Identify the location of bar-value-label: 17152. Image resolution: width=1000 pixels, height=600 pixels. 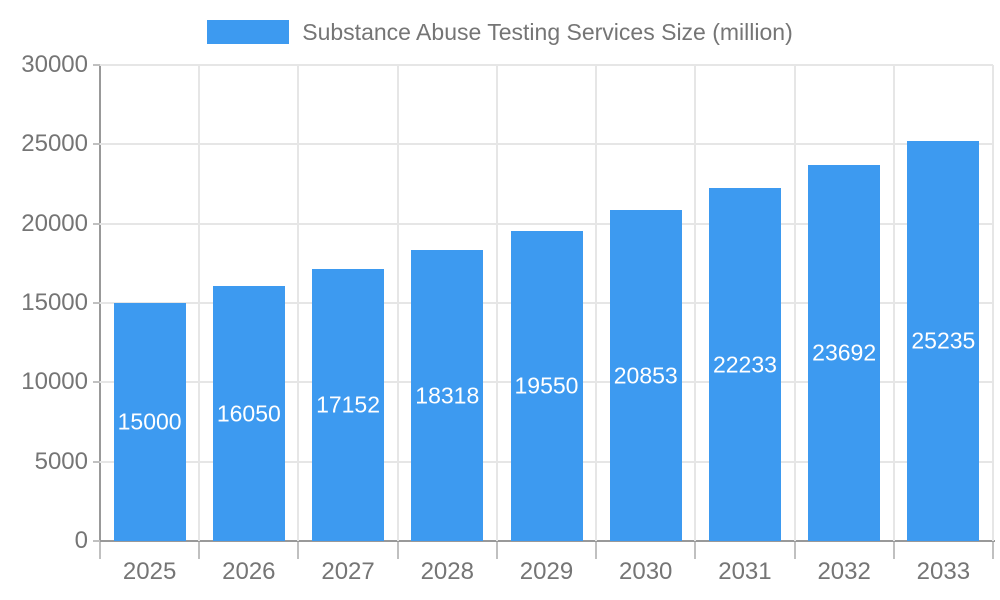
(348, 404).